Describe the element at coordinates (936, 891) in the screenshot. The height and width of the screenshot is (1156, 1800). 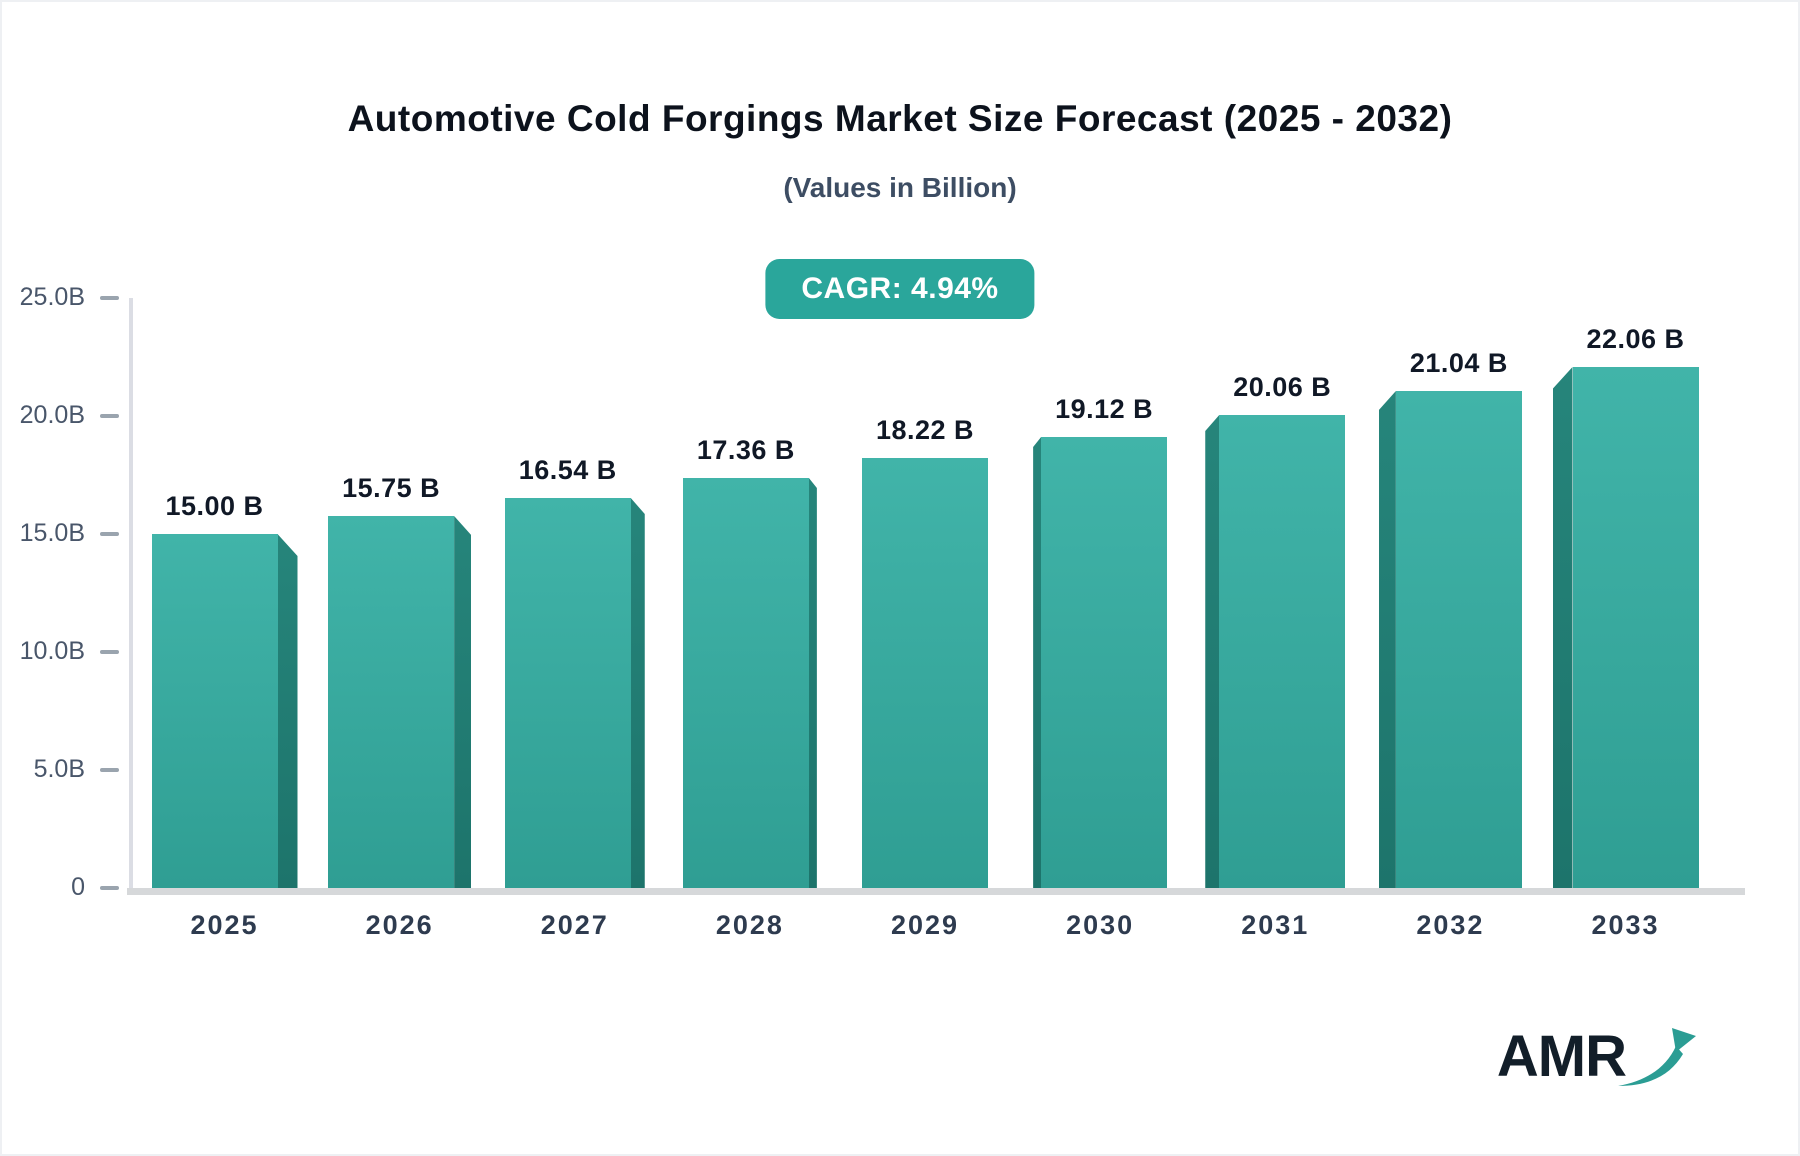
I see `x-axis-baseline` at that location.